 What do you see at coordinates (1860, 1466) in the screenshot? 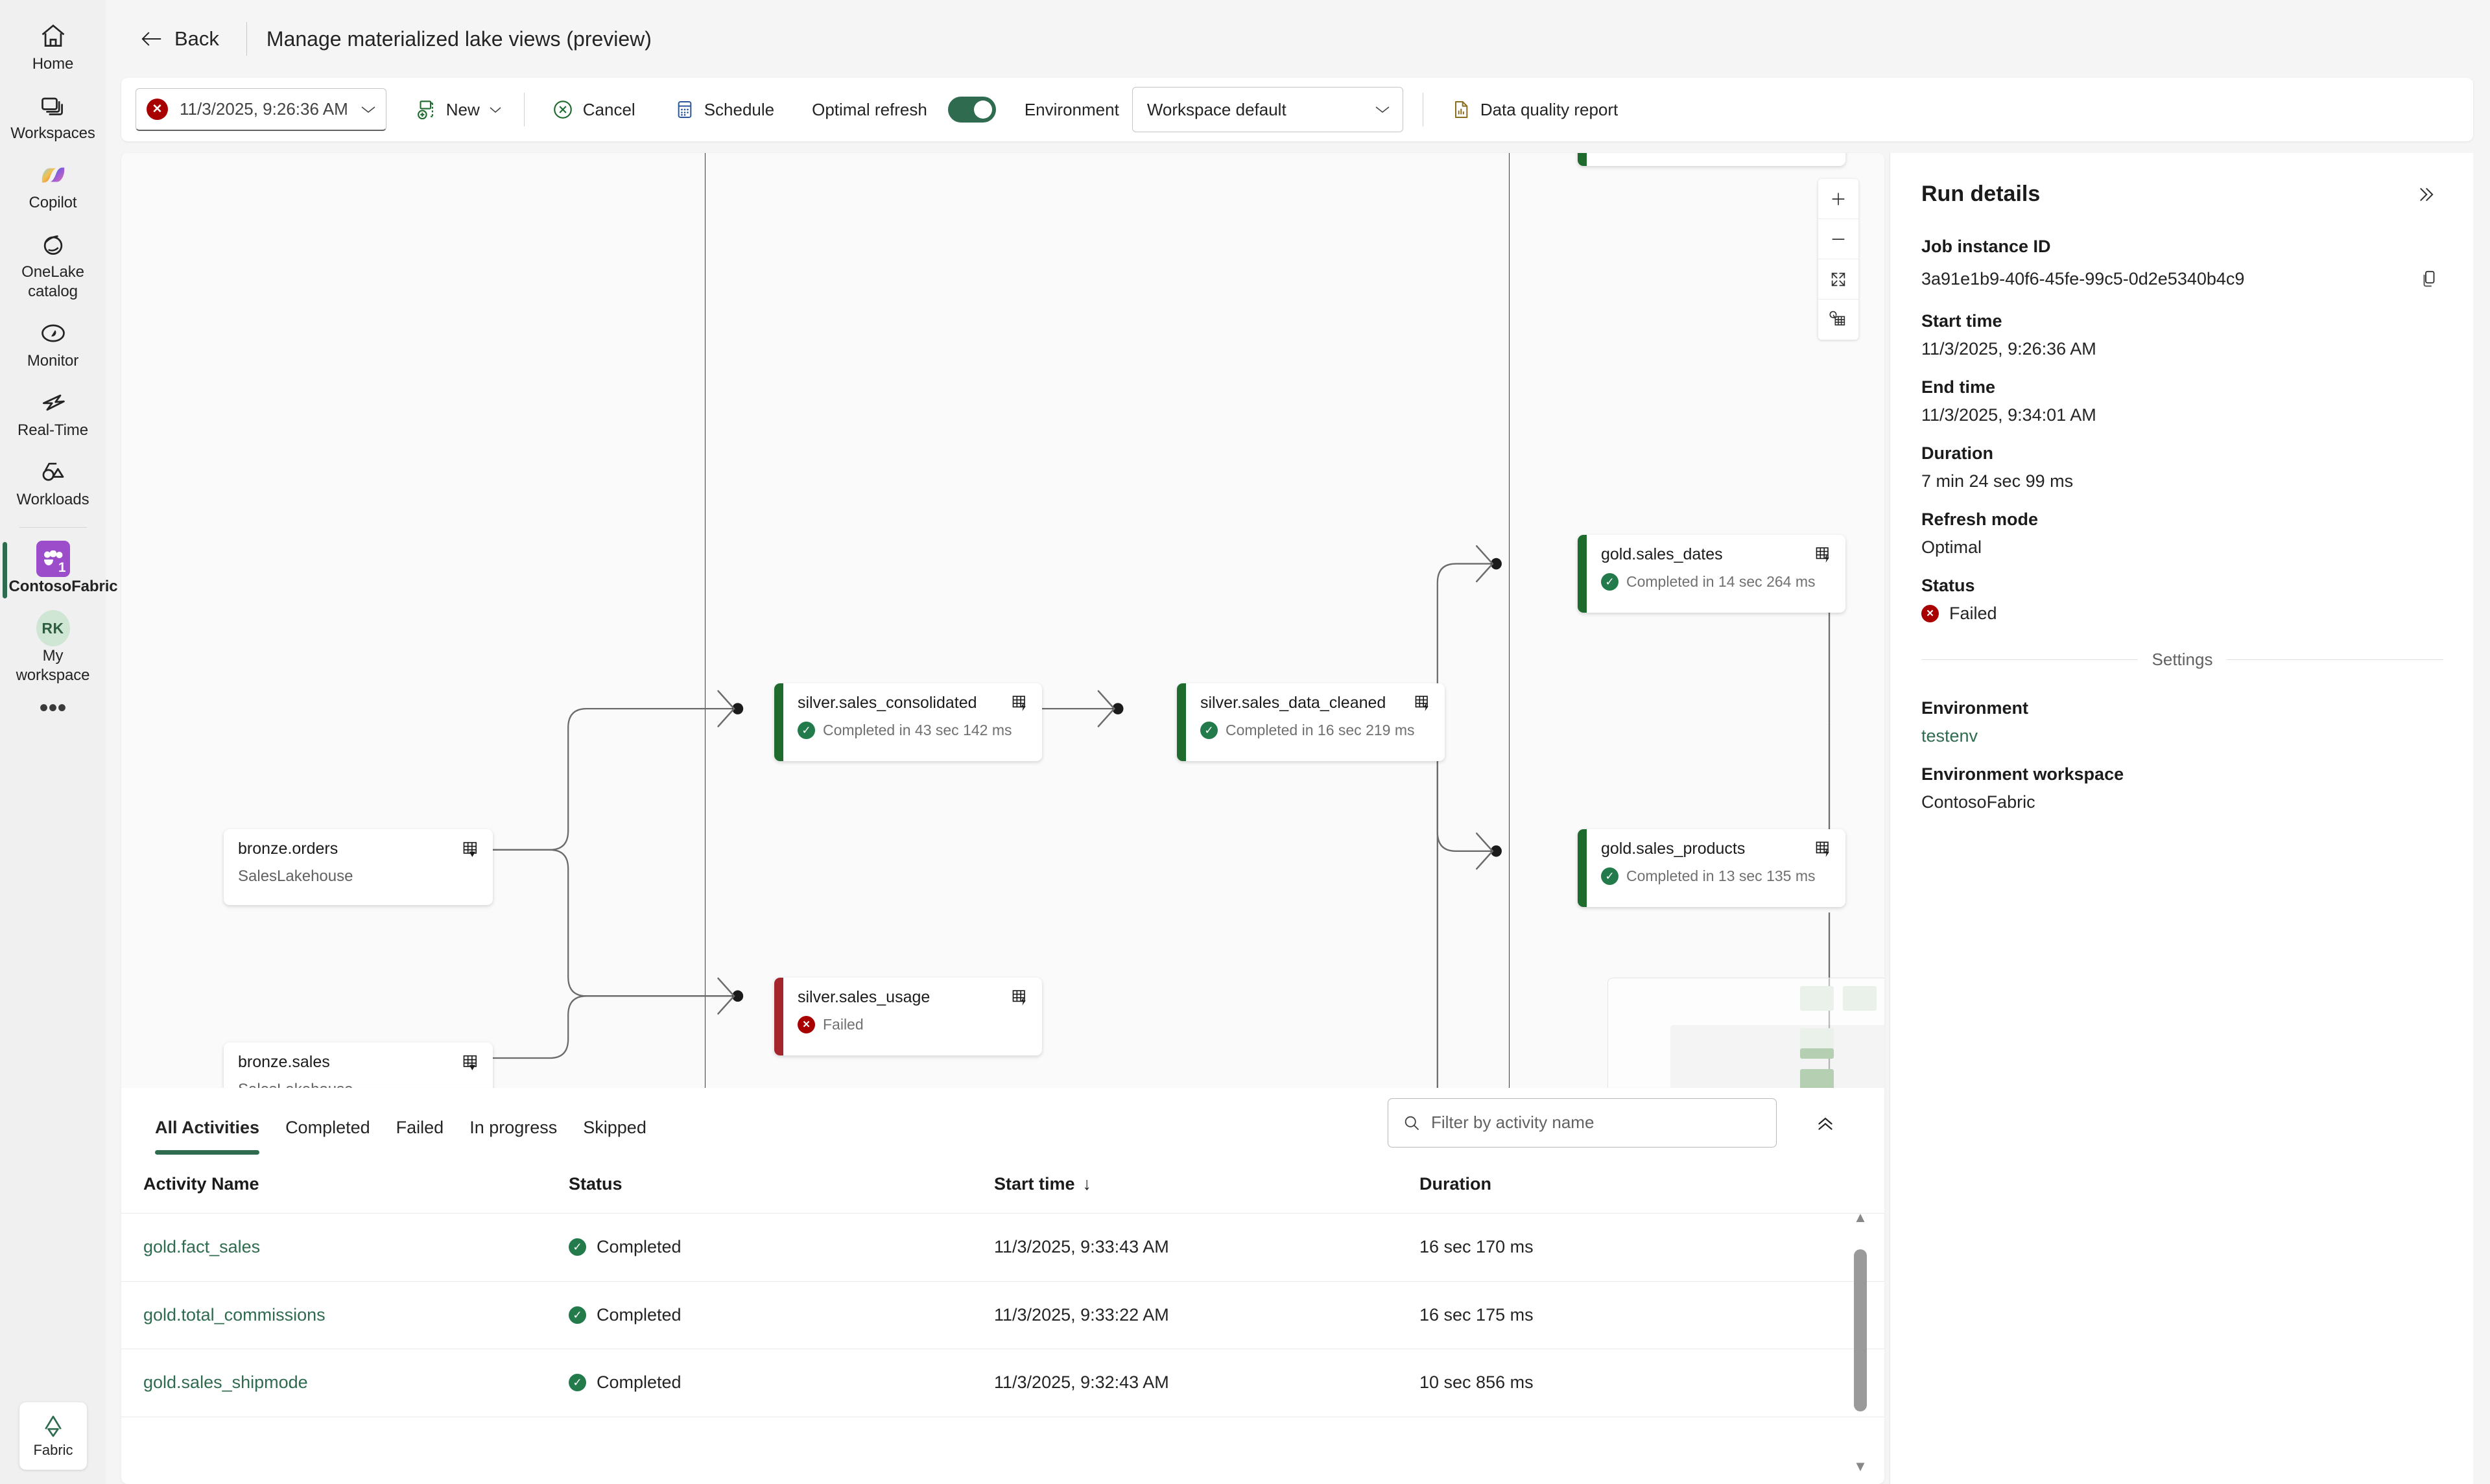
I see `scroll-down-icon: ▼` at bounding box center [1860, 1466].